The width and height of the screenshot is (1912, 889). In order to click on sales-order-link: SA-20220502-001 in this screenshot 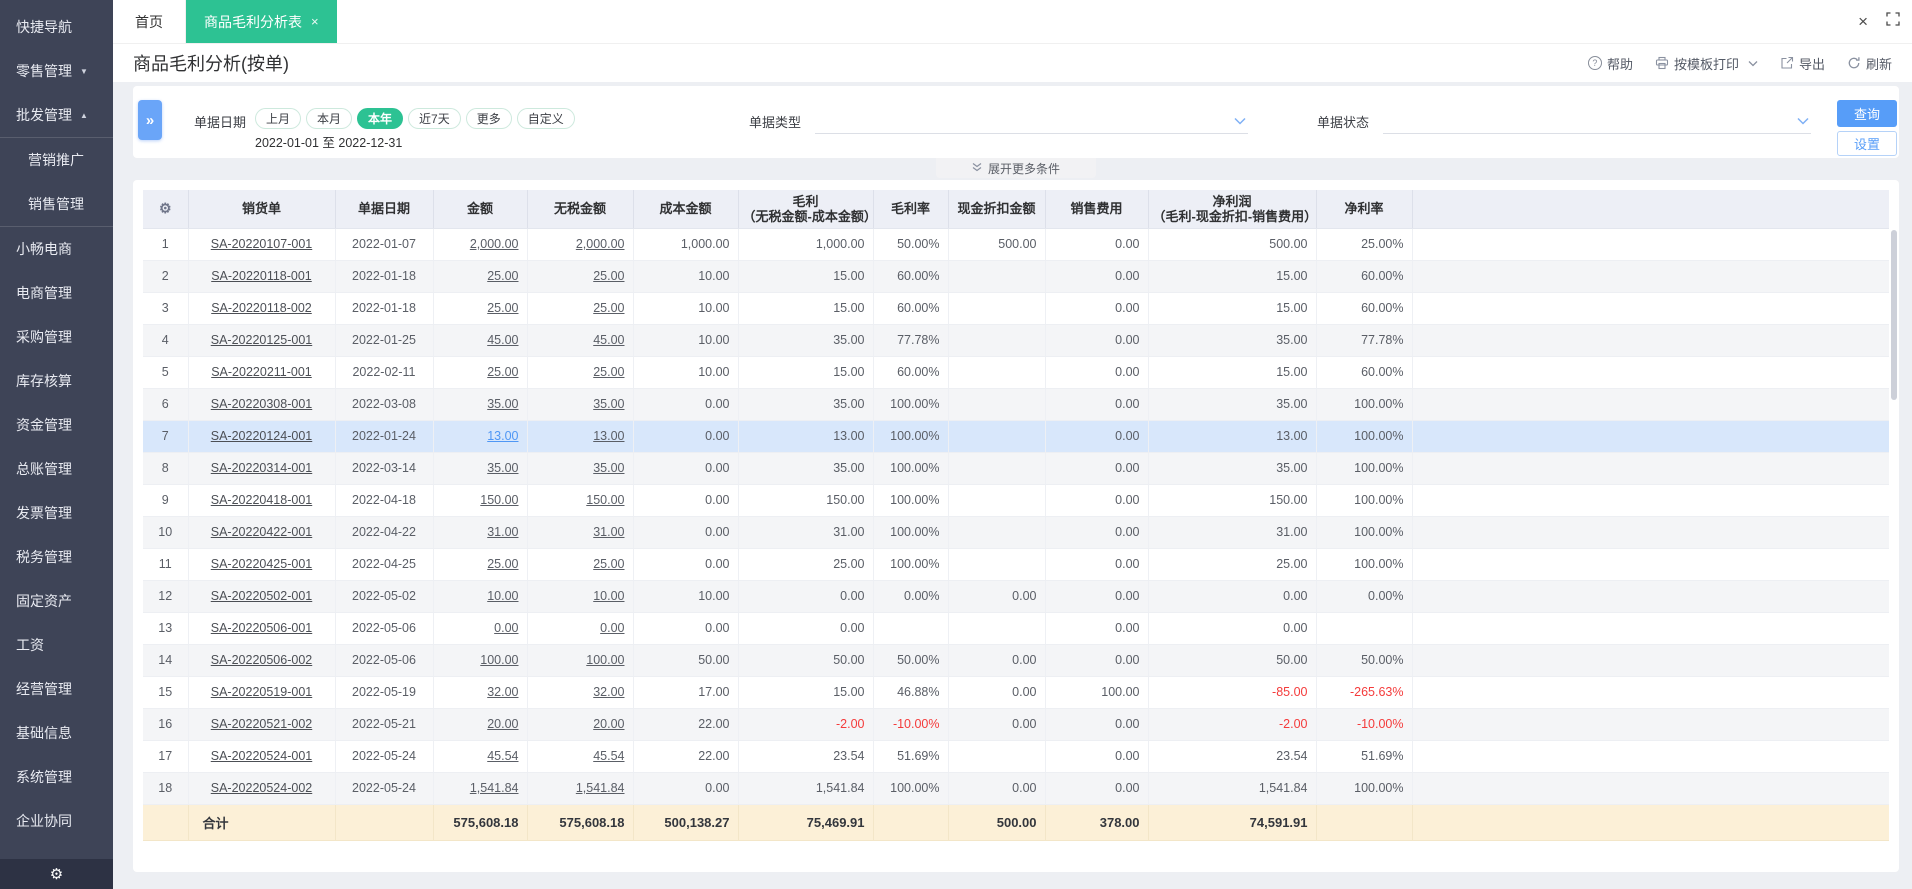, I will do `click(261, 596)`.